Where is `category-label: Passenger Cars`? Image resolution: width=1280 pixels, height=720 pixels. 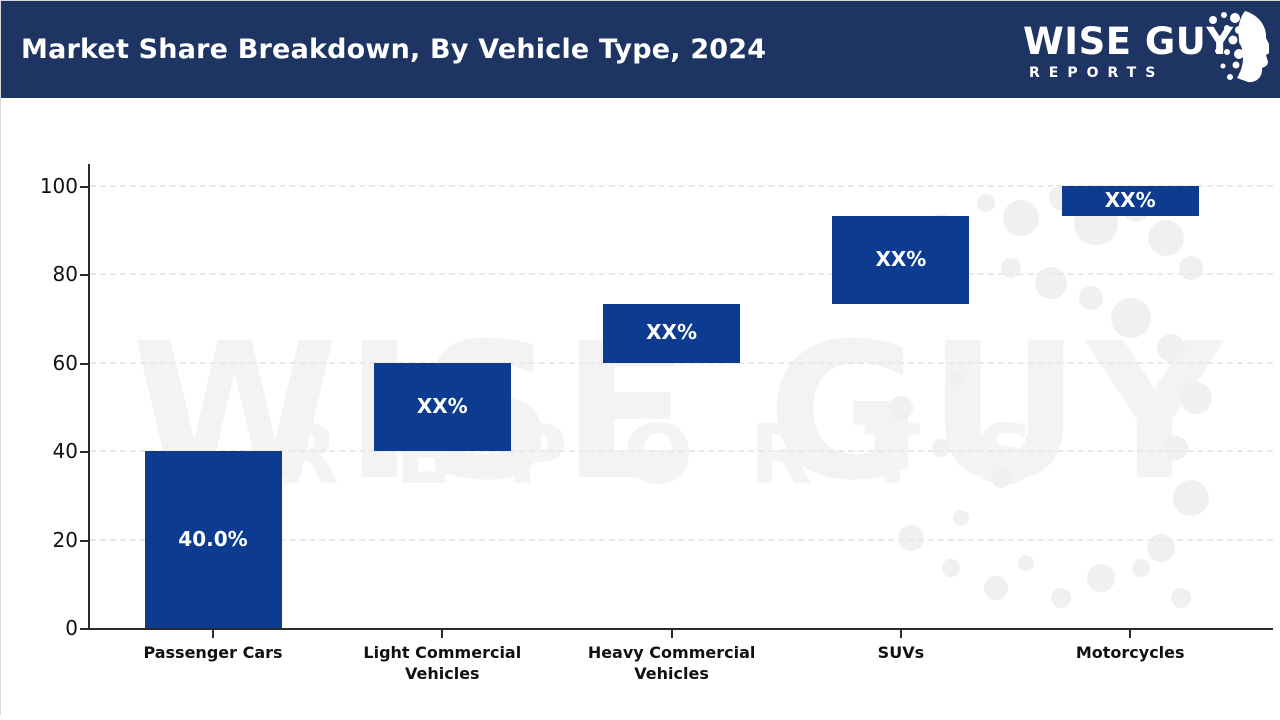 category-label: Passenger Cars is located at coordinates (213, 652).